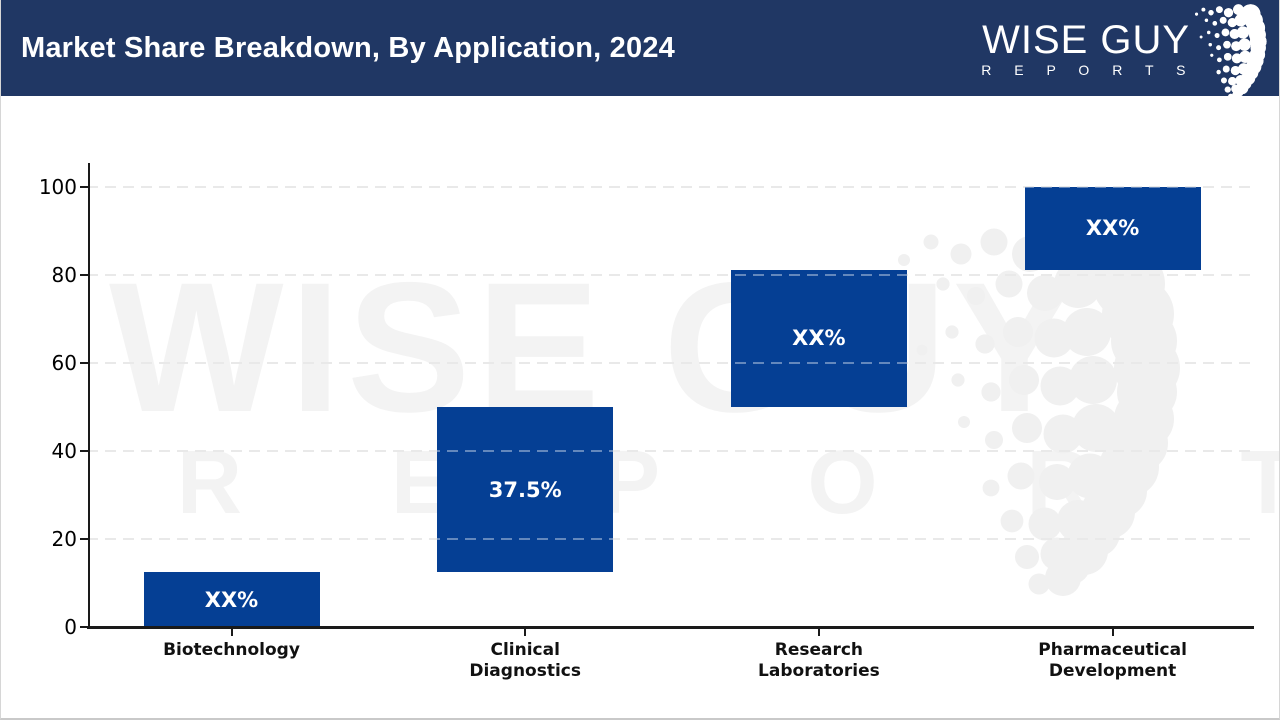 The height and width of the screenshot is (720, 1280). I want to click on bar-biotechnology: XX%, so click(231, 599).